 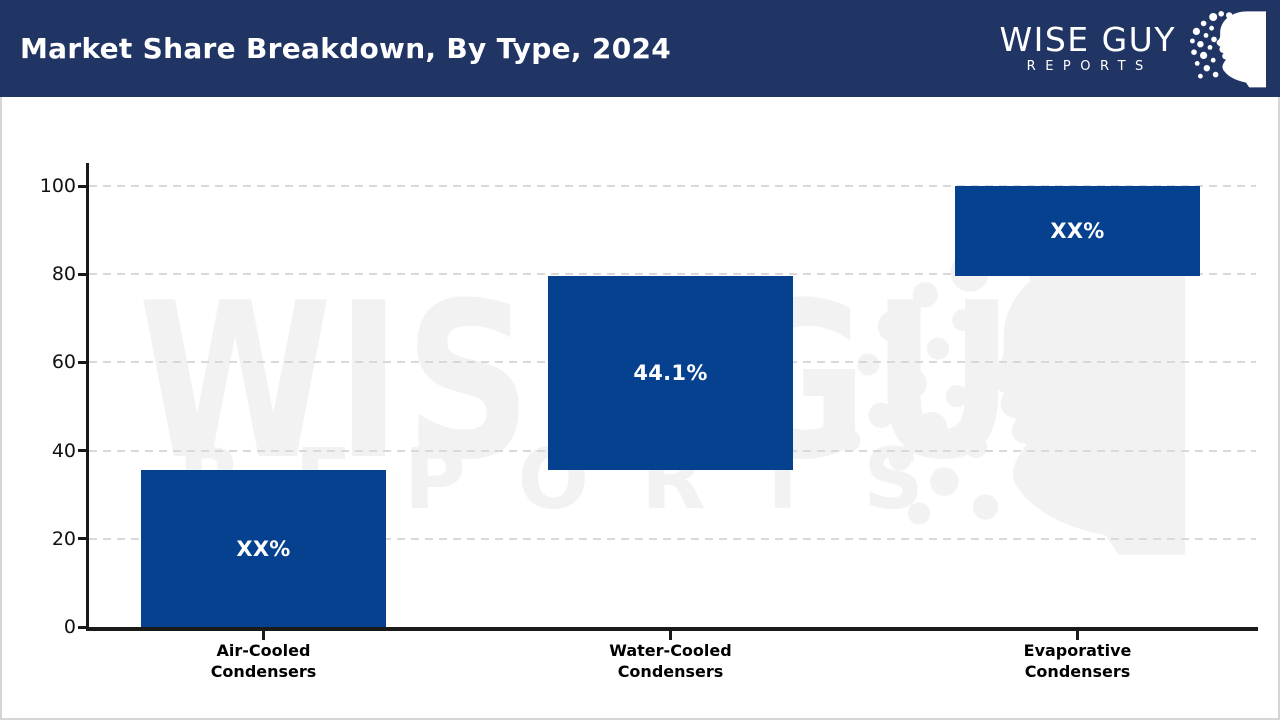 I want to click on x-axis-category-label-water-cooled-condensers: Water-Cooled Condensers, so click(x=670, y=661).